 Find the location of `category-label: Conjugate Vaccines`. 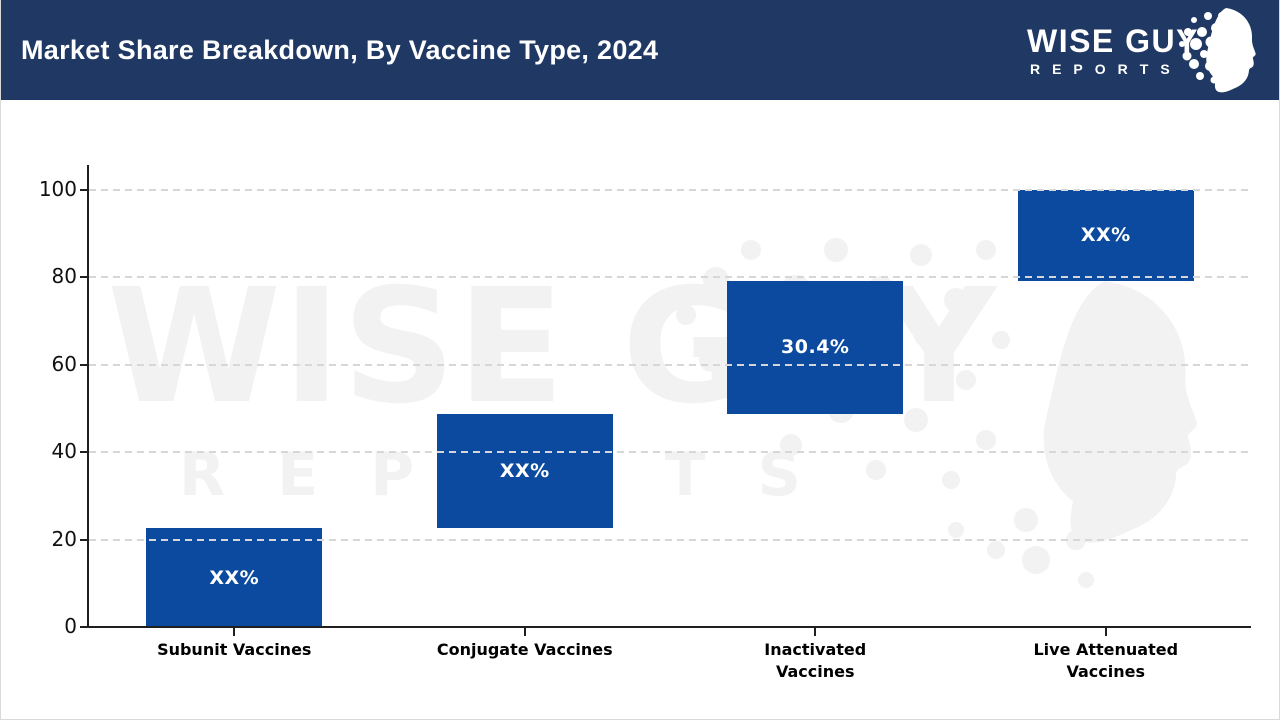

category-label: Conjugate Vaccines is located at coordinates (524, 649).